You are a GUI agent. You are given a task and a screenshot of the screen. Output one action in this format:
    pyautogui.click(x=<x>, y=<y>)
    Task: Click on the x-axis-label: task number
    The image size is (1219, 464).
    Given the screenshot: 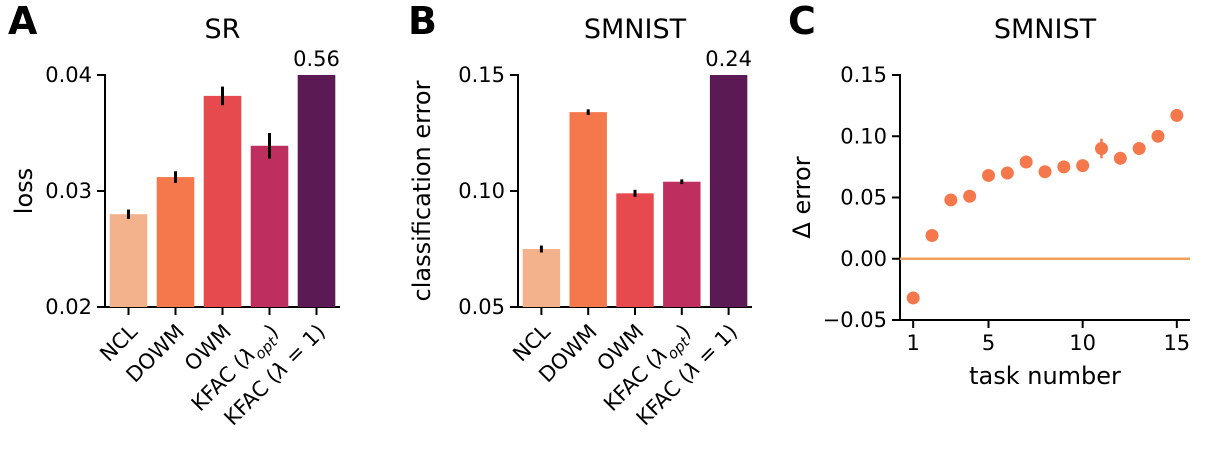 What is the action you would take?
    pyautogui.click(x=1045, y=376)
    